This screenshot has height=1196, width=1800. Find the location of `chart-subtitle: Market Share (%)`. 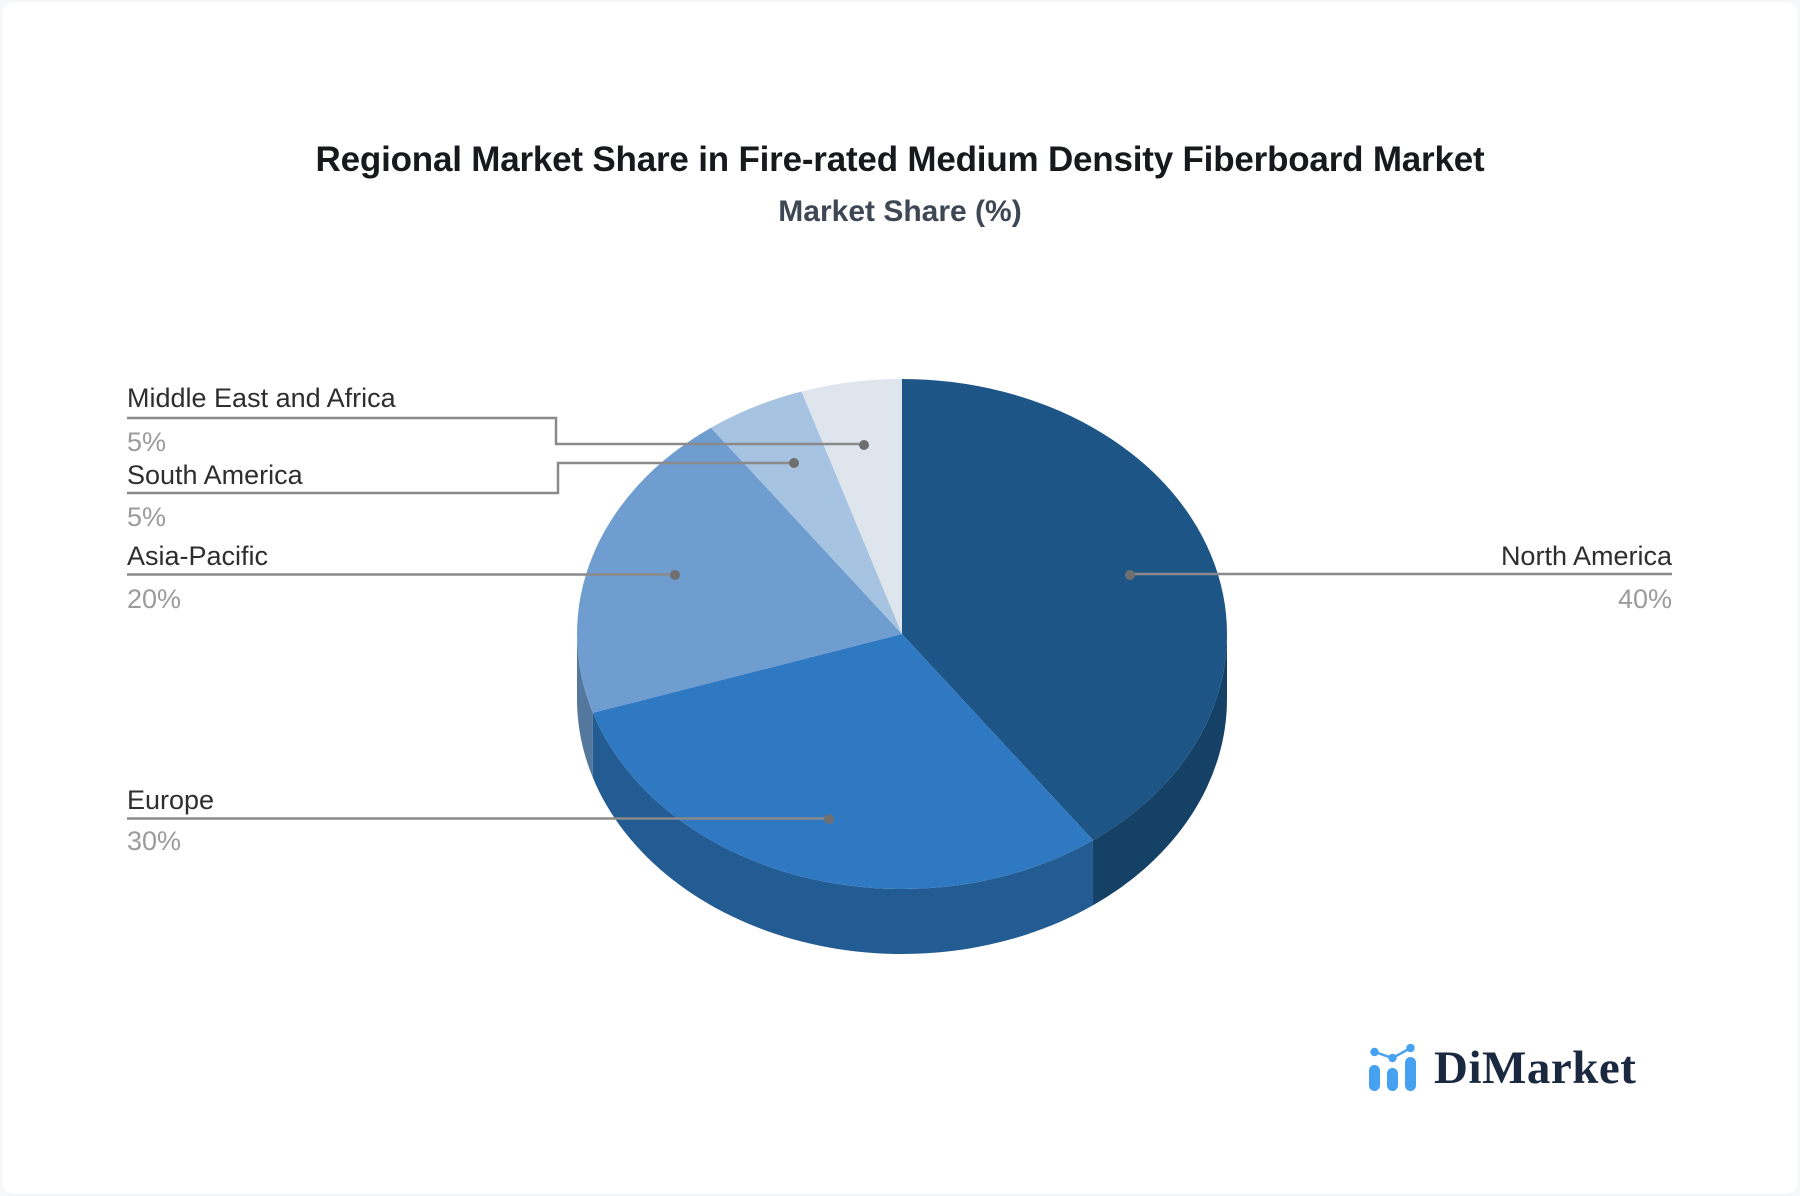

chart-subtitle: Market Share (%) is located at coordinates (900, 211).